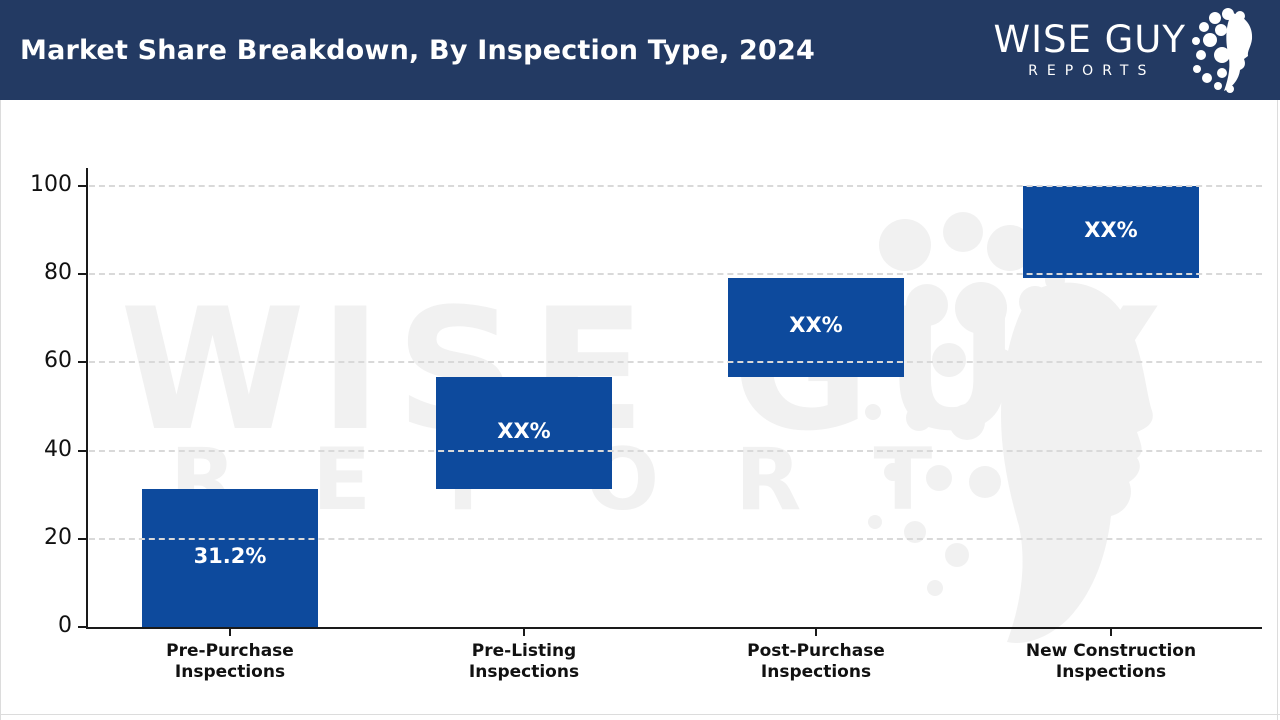  I want to click on category-label: New Construction Inspections, so click(1111, 662).